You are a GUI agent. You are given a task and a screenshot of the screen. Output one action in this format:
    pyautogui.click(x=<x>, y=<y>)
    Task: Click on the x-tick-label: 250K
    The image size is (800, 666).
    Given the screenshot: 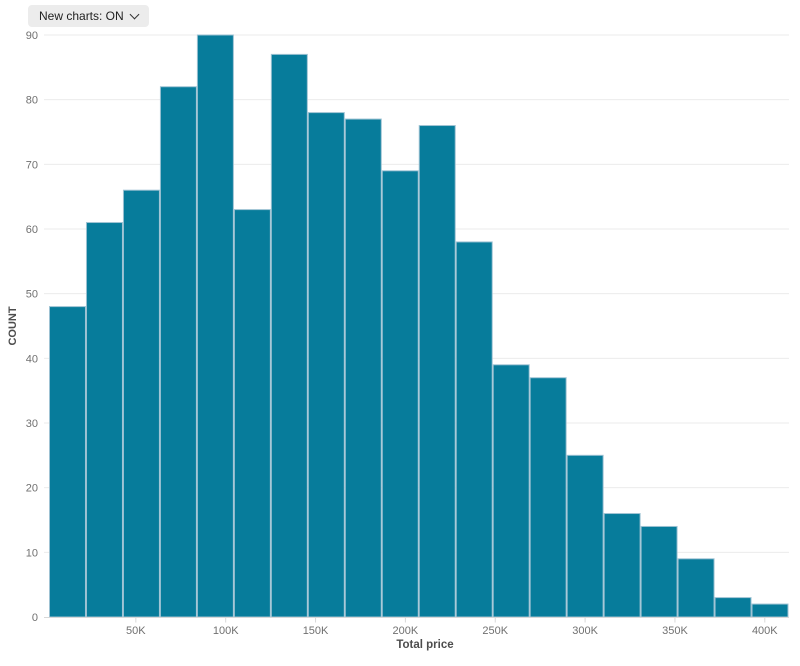 What is the action you would take?
    pyautogui.click(x=495, y=631)
    